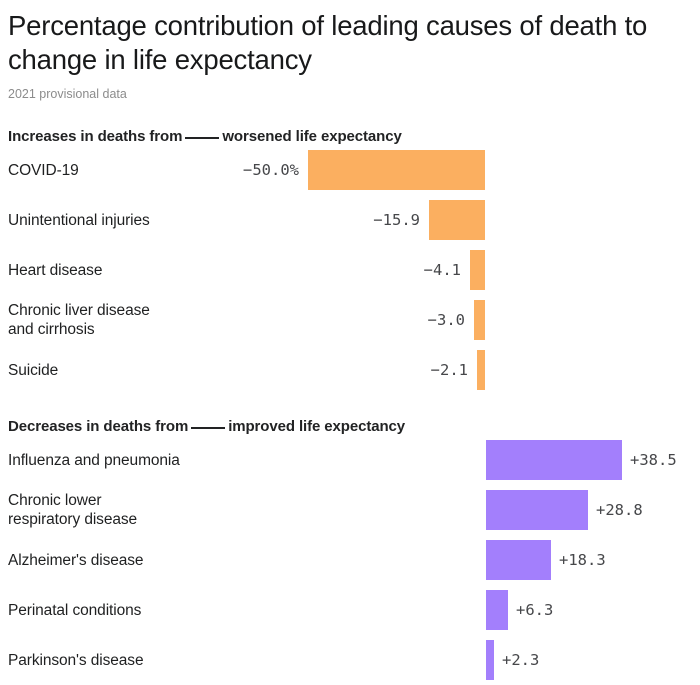 The width and height of the screenshot is (700, 685). I want to click on bar-value-label: +2.3, so click(521, 660).